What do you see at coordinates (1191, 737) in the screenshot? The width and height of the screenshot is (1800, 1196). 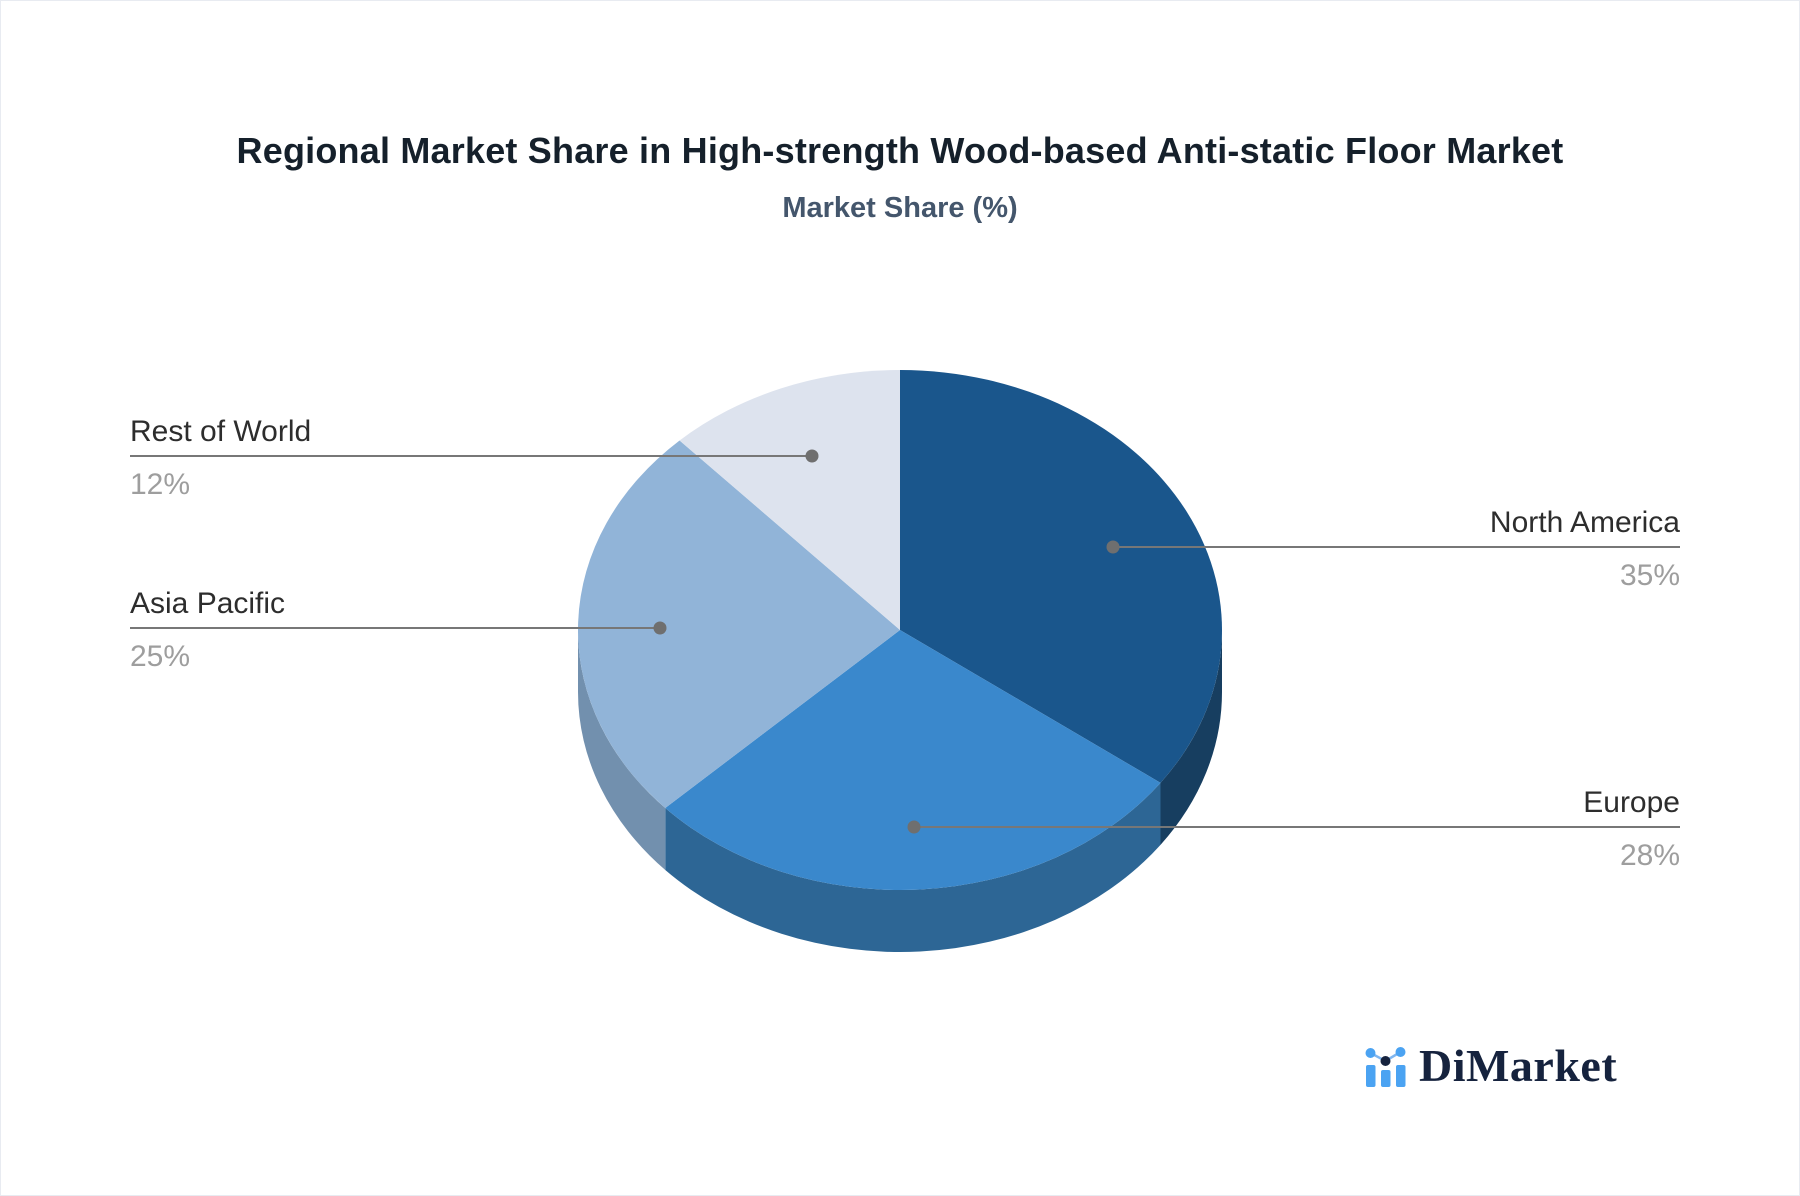 I see `pie-slice-side-north-america` at bounding box center [1191, 737].